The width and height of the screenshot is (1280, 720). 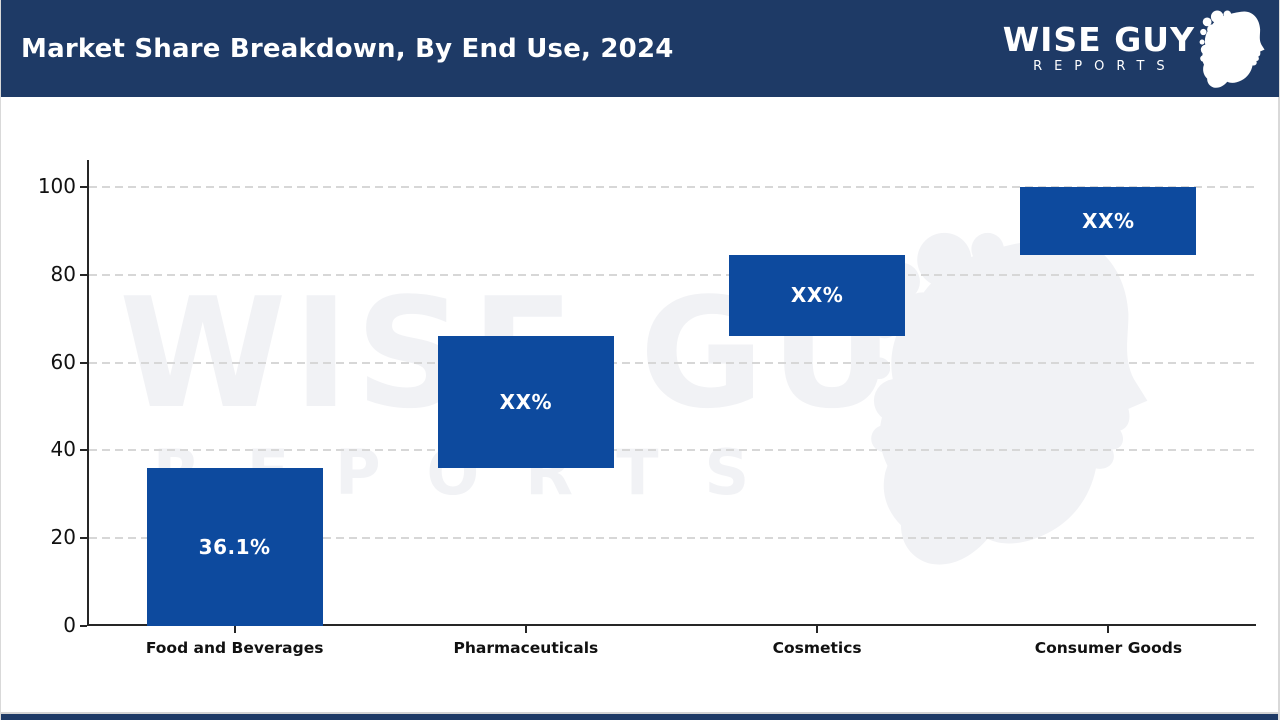 What do you see at coordinates (671, 625) in the screenshot?
I see `x-axis-spine` at bounding box center [671, 625].